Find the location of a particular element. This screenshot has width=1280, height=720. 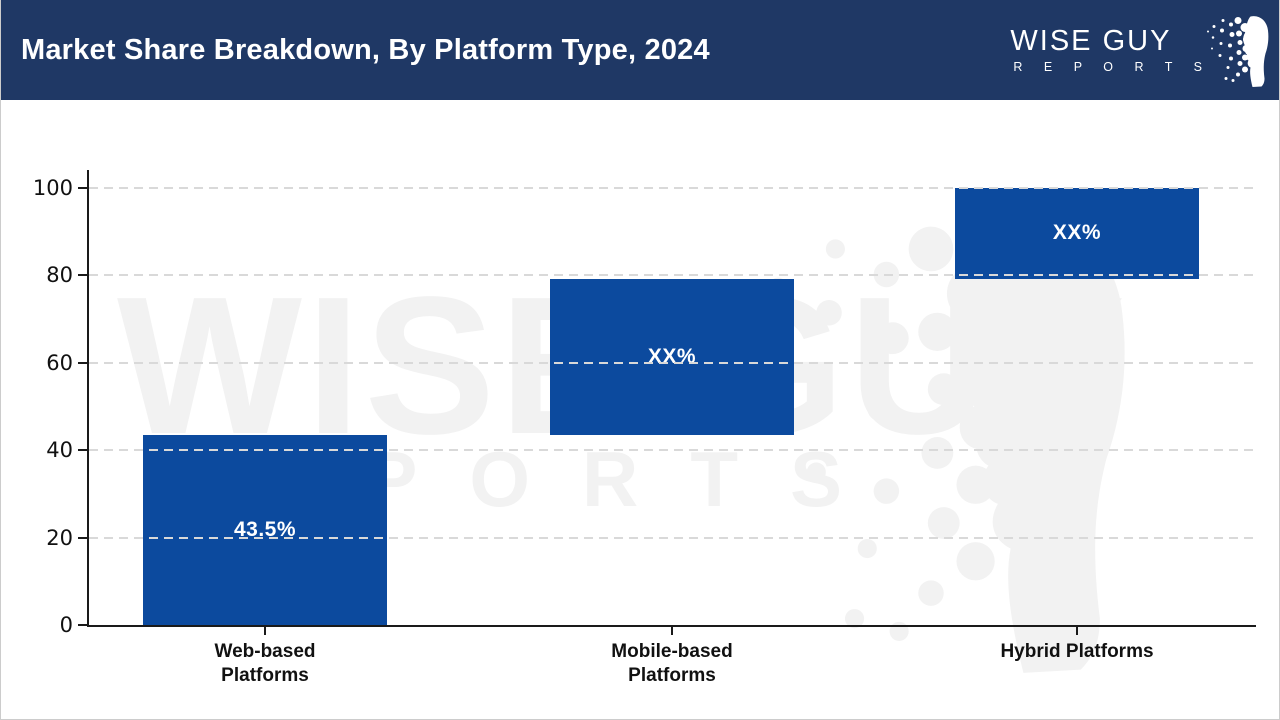

y-axis-tick-label: 0 is located at coordinates (66, 625).